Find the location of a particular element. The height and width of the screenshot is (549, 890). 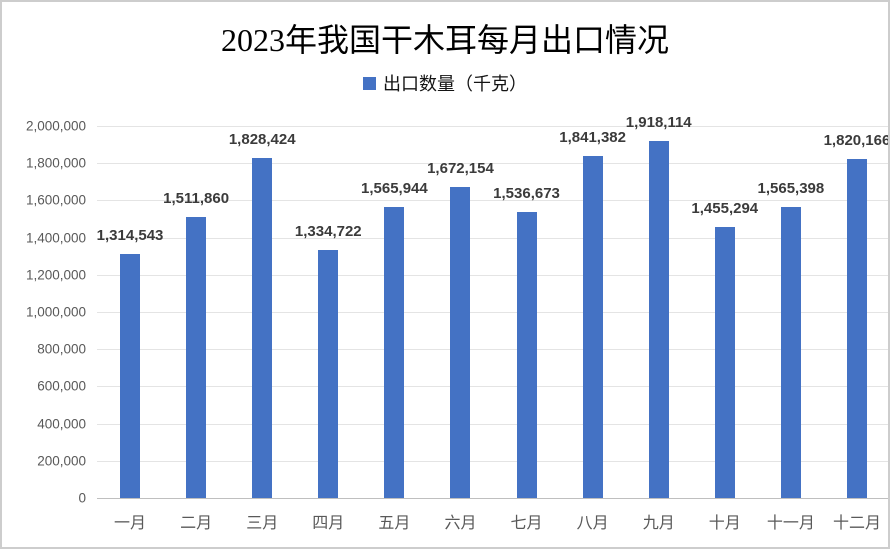

bar-value-label: 1,536,673 is located at coordinates (526, 194).